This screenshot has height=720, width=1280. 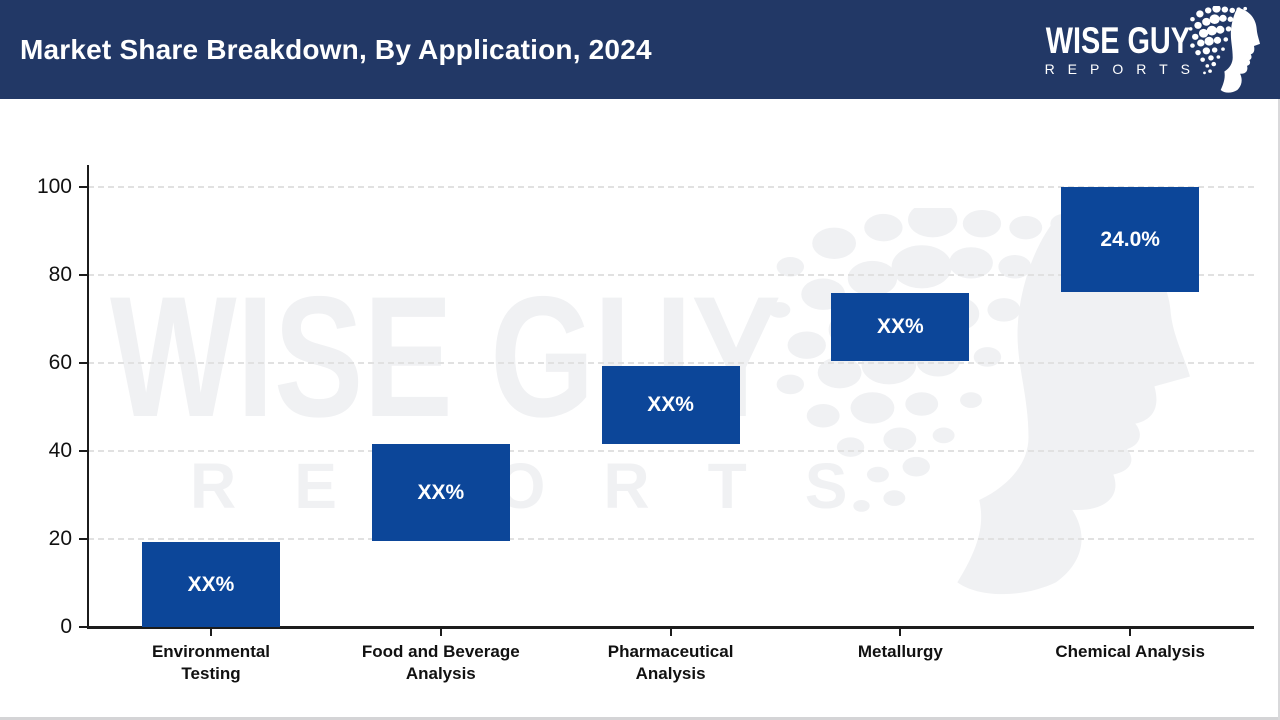 What do you see at coordinates (670, 663) in the screenshot?
I see `category-label: Pharmaceutical Analysis` at bounding box center [670, 663].